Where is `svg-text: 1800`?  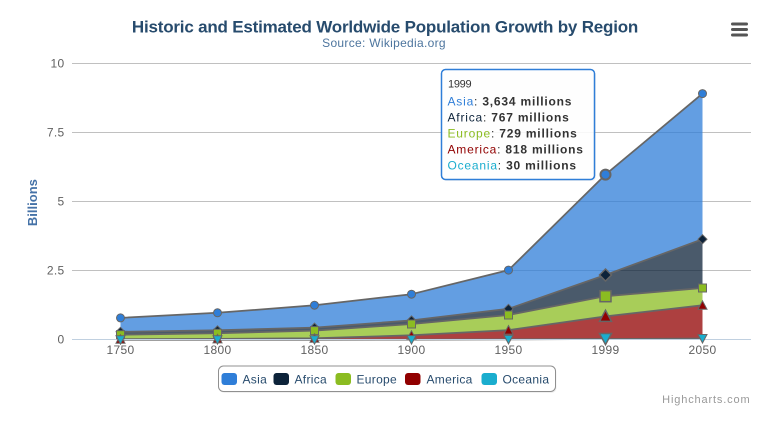
svg-text: 1800 is located at coordinates (218, 350).